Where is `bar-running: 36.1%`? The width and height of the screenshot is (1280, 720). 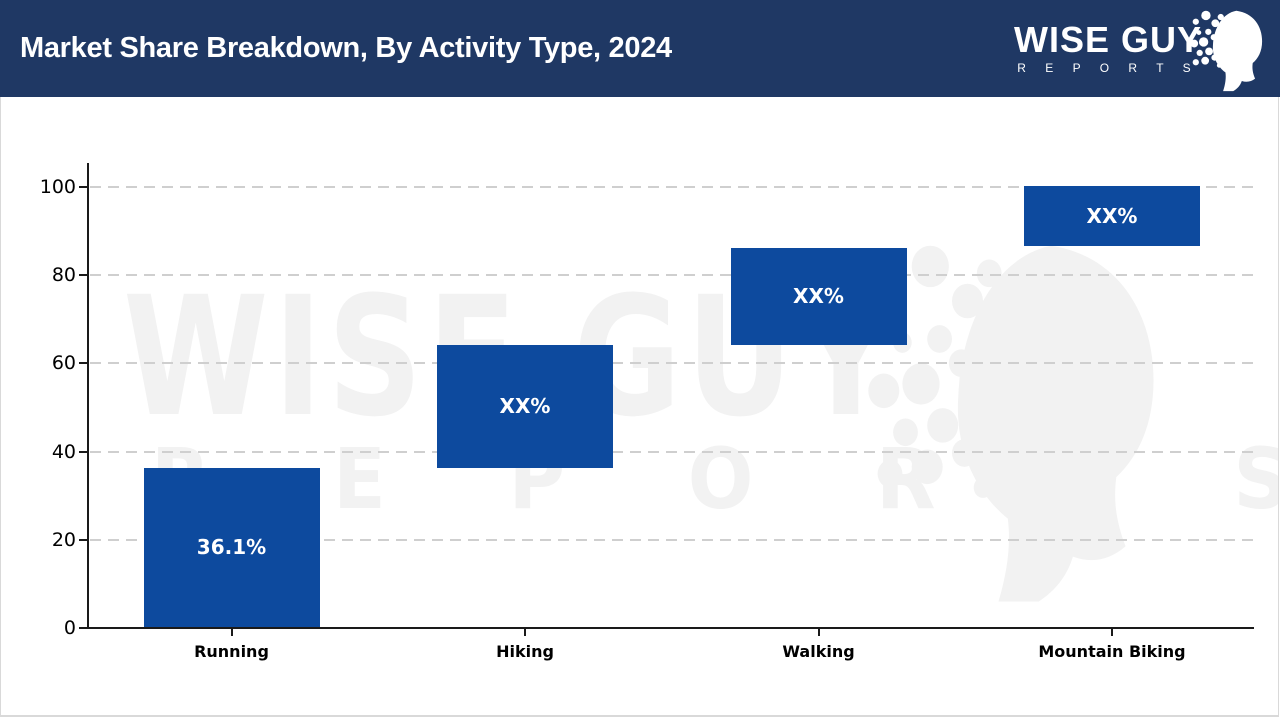 bar-running: 36.1% is located at coordinates (231, 547).